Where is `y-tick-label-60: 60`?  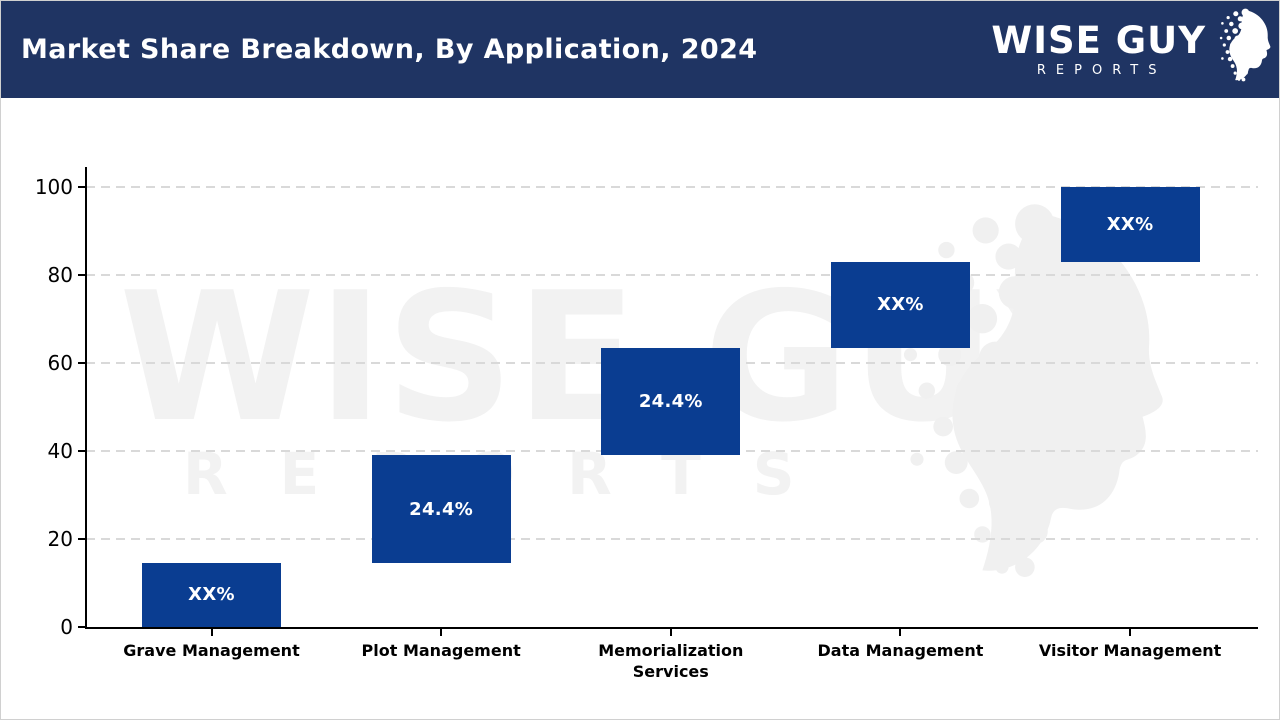
y-tick-label-60: 60 is located at coordinates (60, 363).